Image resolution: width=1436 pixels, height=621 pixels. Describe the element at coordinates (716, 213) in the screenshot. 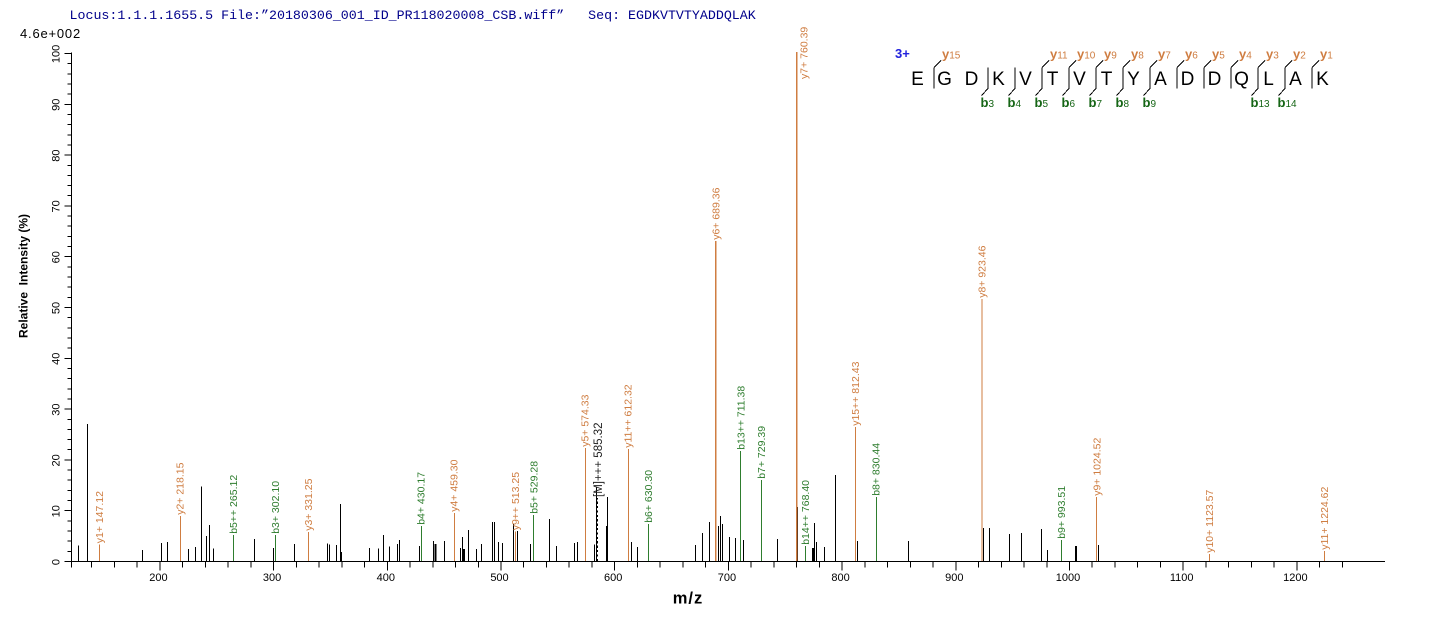

I see `svg-text: y6+ 689.36` at that location.